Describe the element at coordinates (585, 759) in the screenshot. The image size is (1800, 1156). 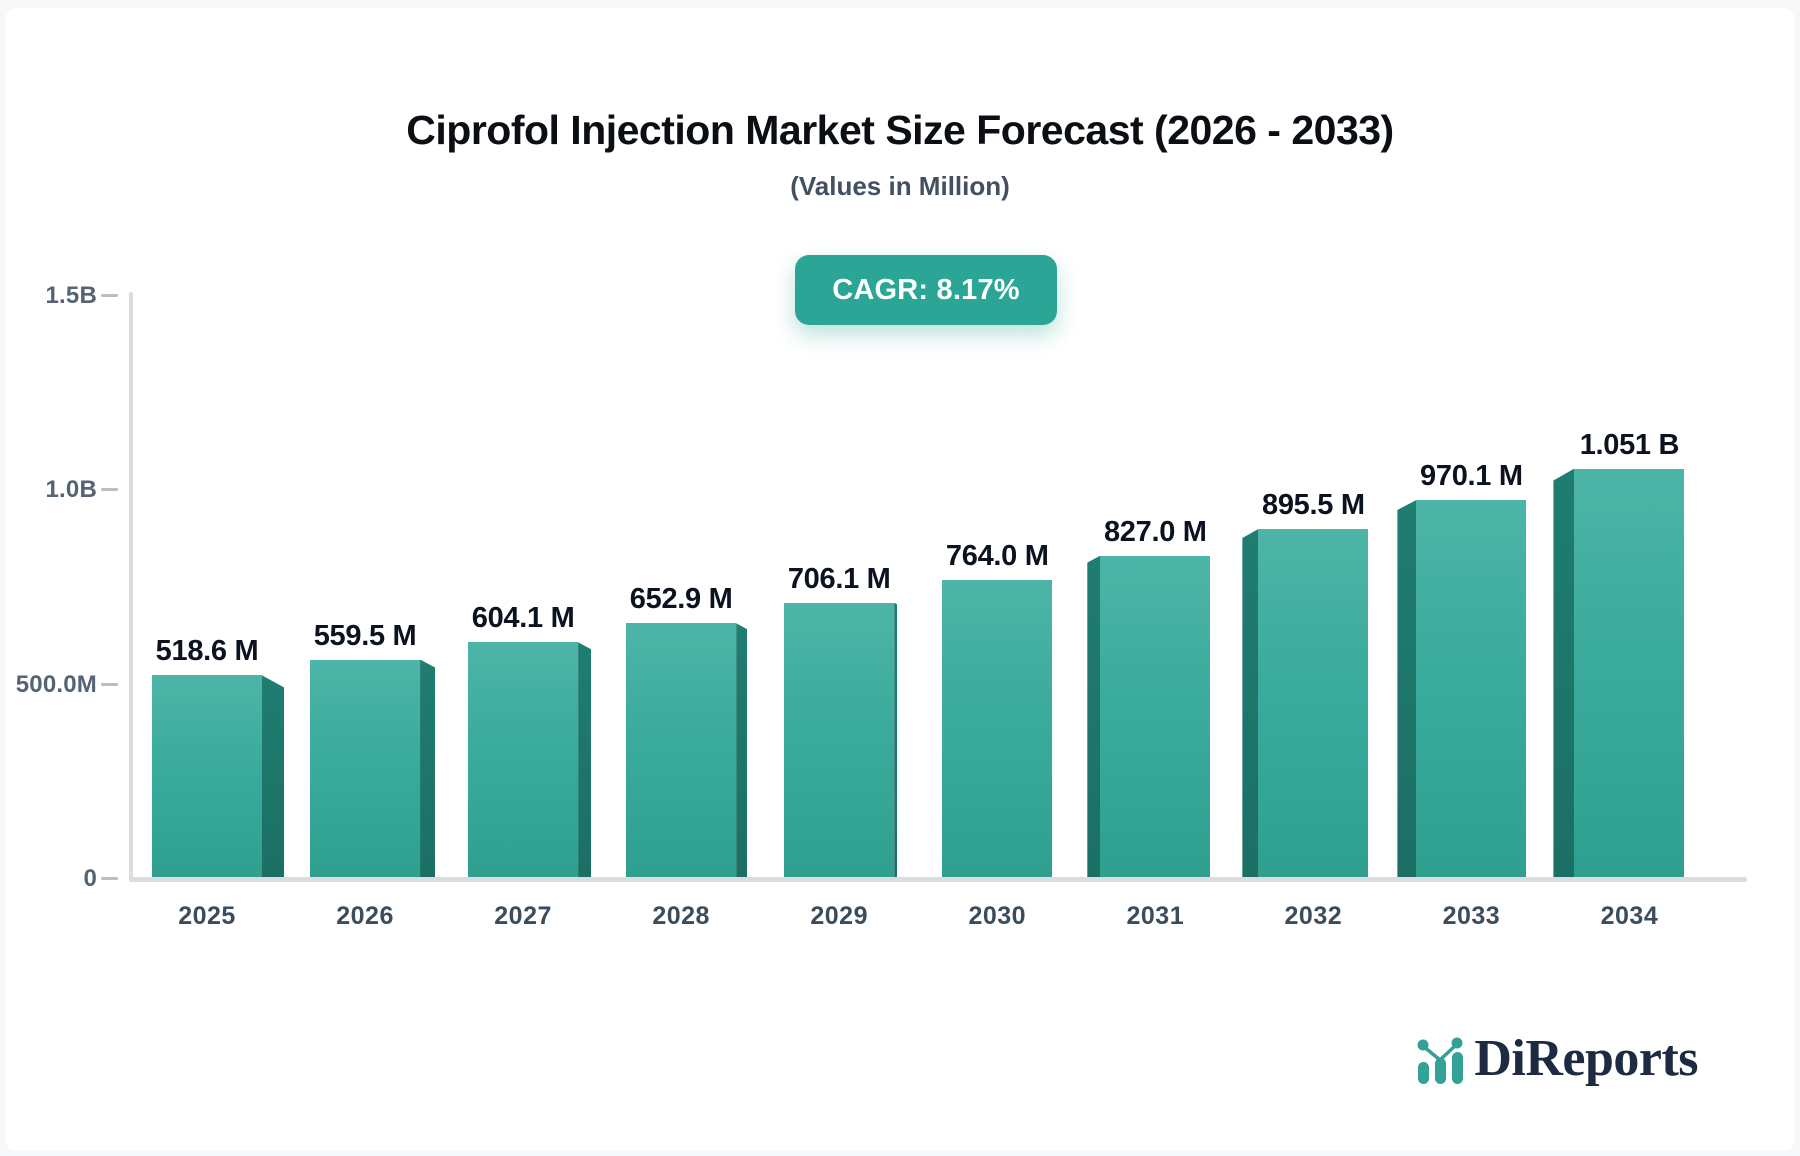
I see `bar-2027-side-face` at that location.